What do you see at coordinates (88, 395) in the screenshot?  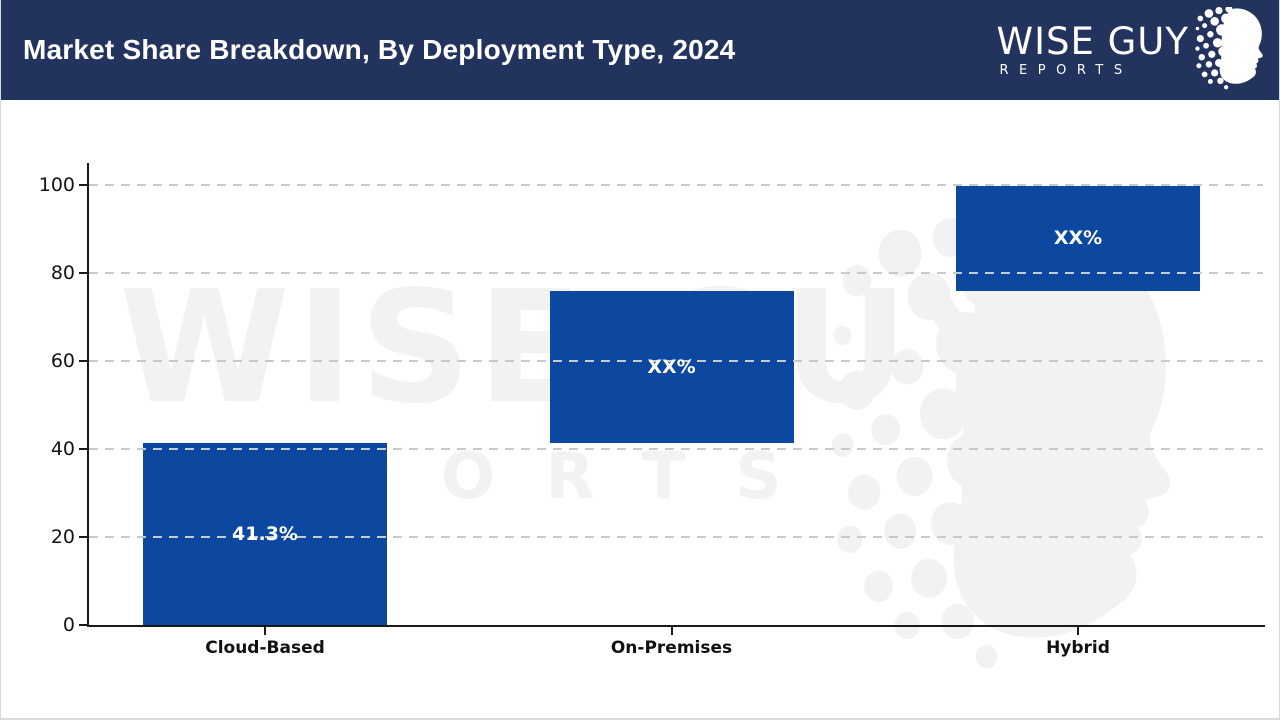 I see `y-axis-line` at bounding box center [88, 395].